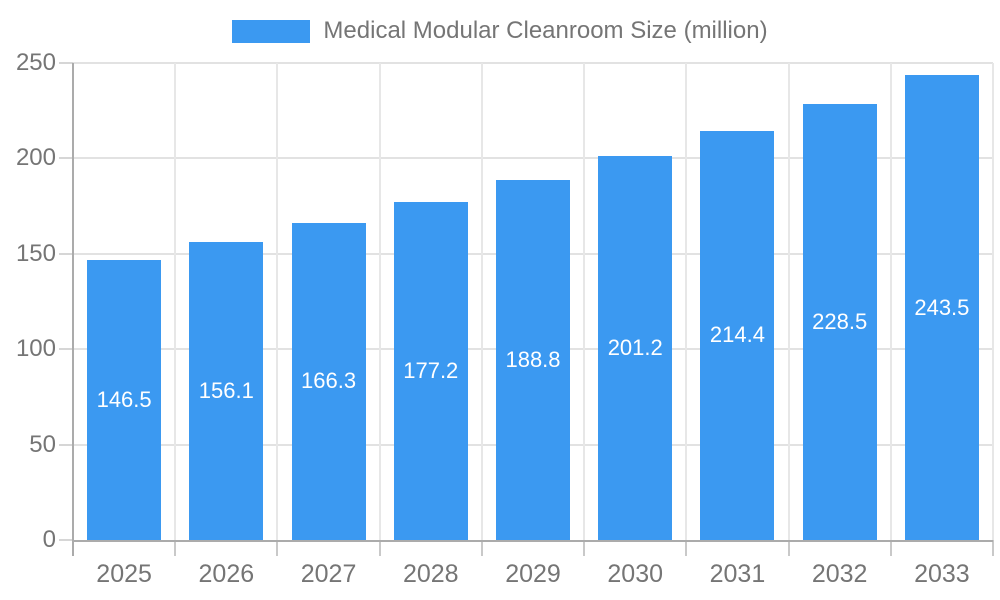 The height and width of the screenshot is (600, 1000). I want to click on bar-value-label: 214.4, so click(737, 335).